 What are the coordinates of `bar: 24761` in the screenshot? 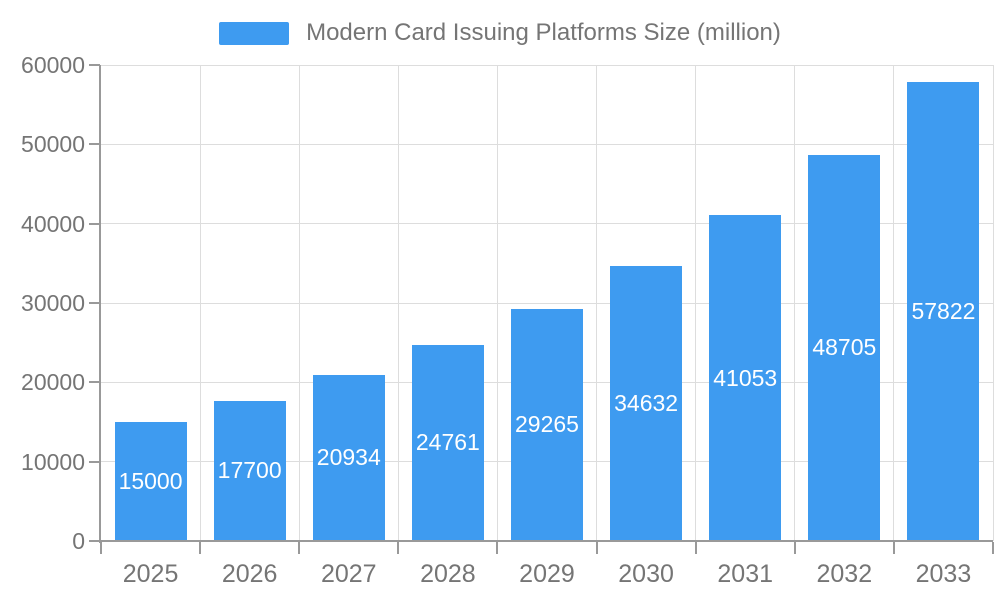 It's located at (447, 442).